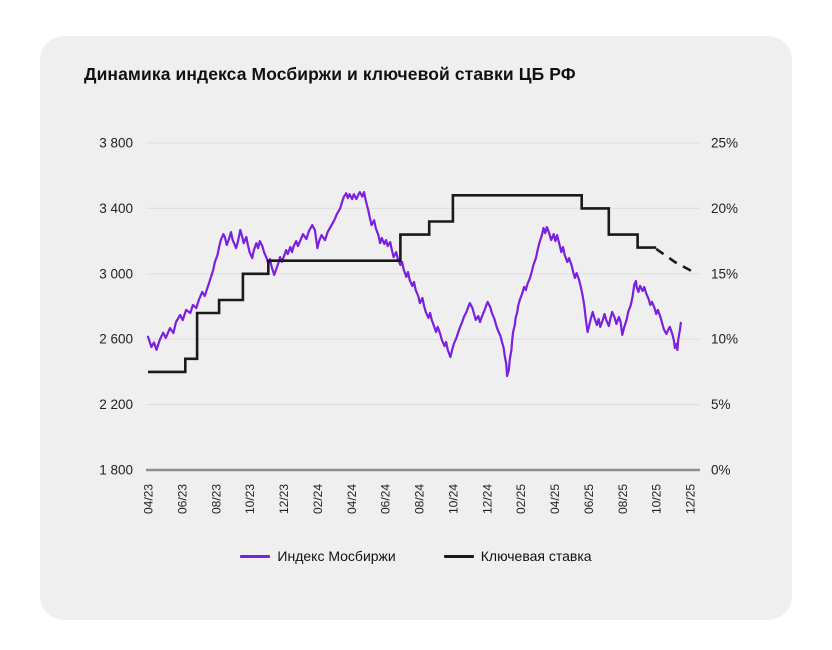 The width and height of the screenshot is (832, 650). I want to click on y-axis-right-tick-label: 15%, so click(724, 273).